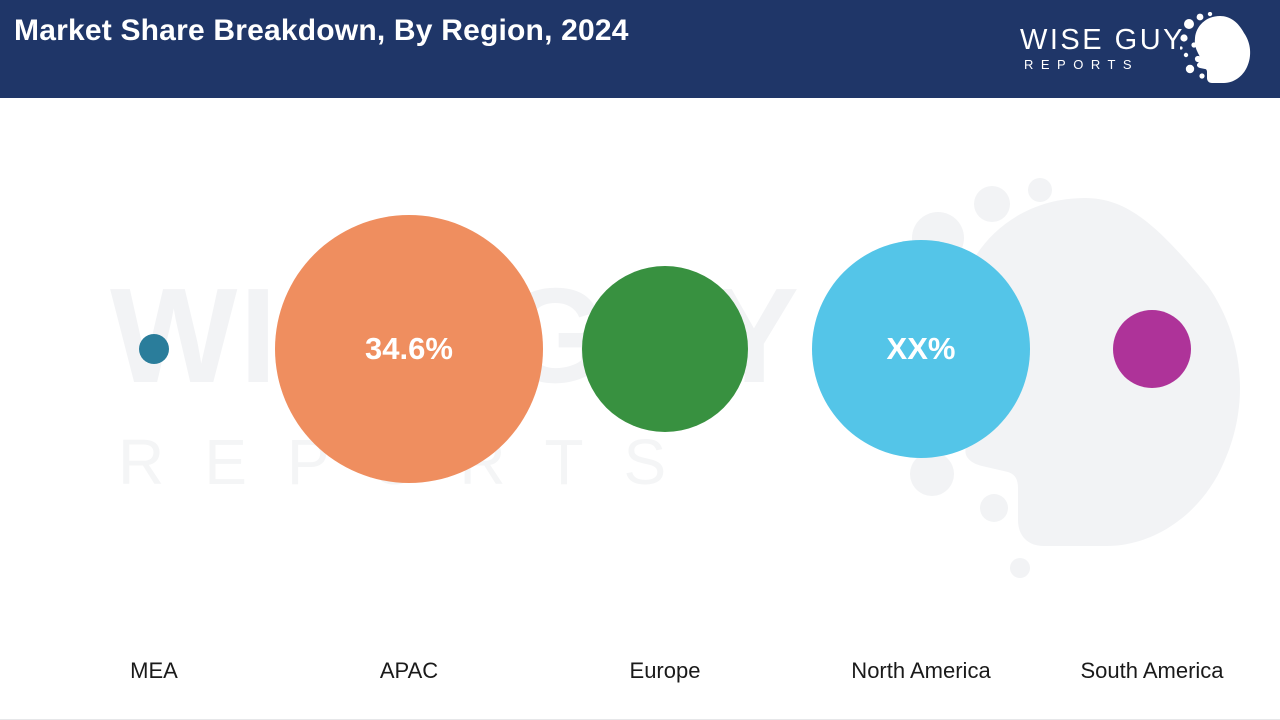  What do you see at coordinates (154, 670) in the screenshot?
I see `axis-label-mea: MEA` at bounding box center [154, 670].